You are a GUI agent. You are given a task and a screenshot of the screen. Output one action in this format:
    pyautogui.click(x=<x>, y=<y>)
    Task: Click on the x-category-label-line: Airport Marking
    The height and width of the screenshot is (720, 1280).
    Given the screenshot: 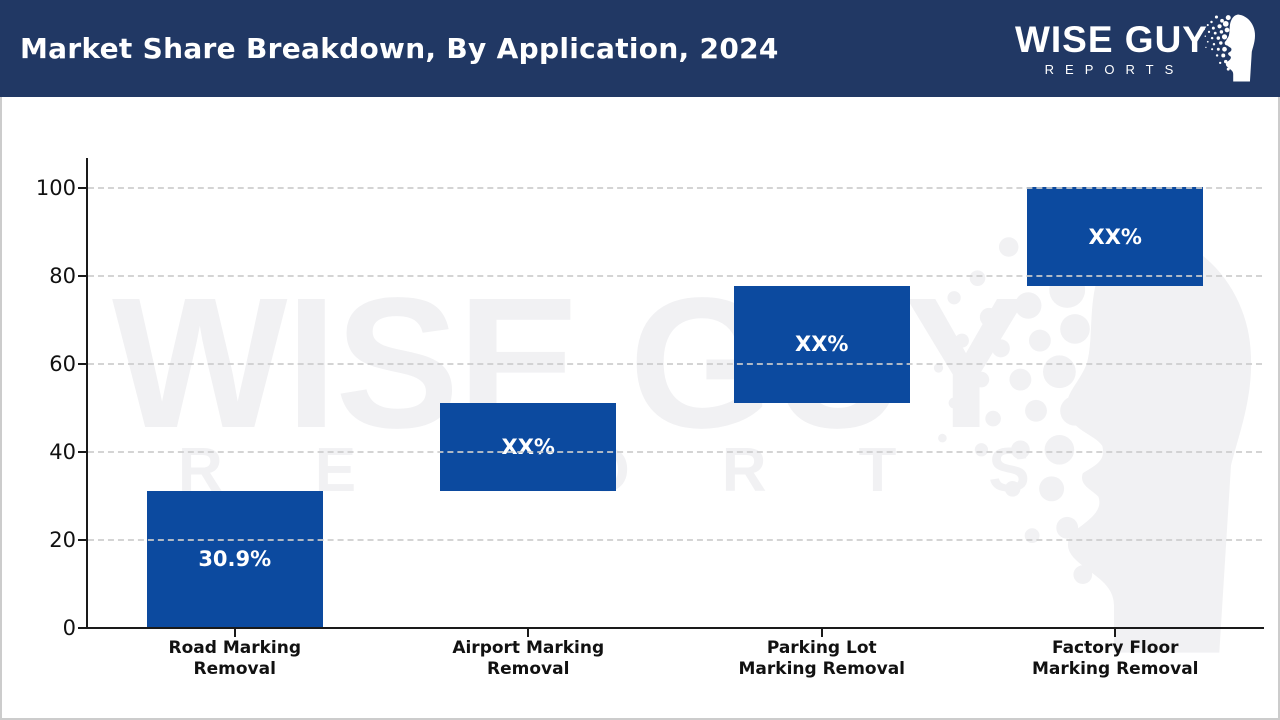 What is the action you would take?
    pyautogui.click(x=528, y=648)
    